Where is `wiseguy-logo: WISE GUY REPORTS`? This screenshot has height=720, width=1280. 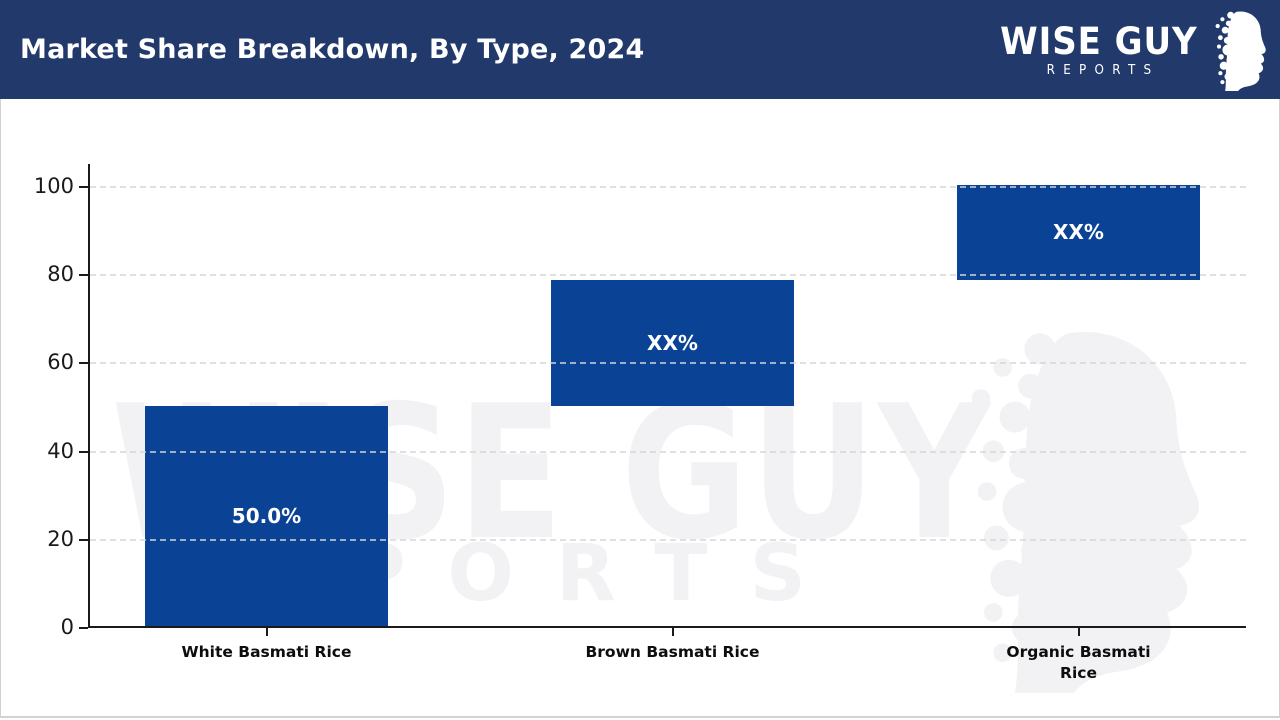 wiseguy-logo: WISE GUY REPORTS is located at coordinates (1127, 50).